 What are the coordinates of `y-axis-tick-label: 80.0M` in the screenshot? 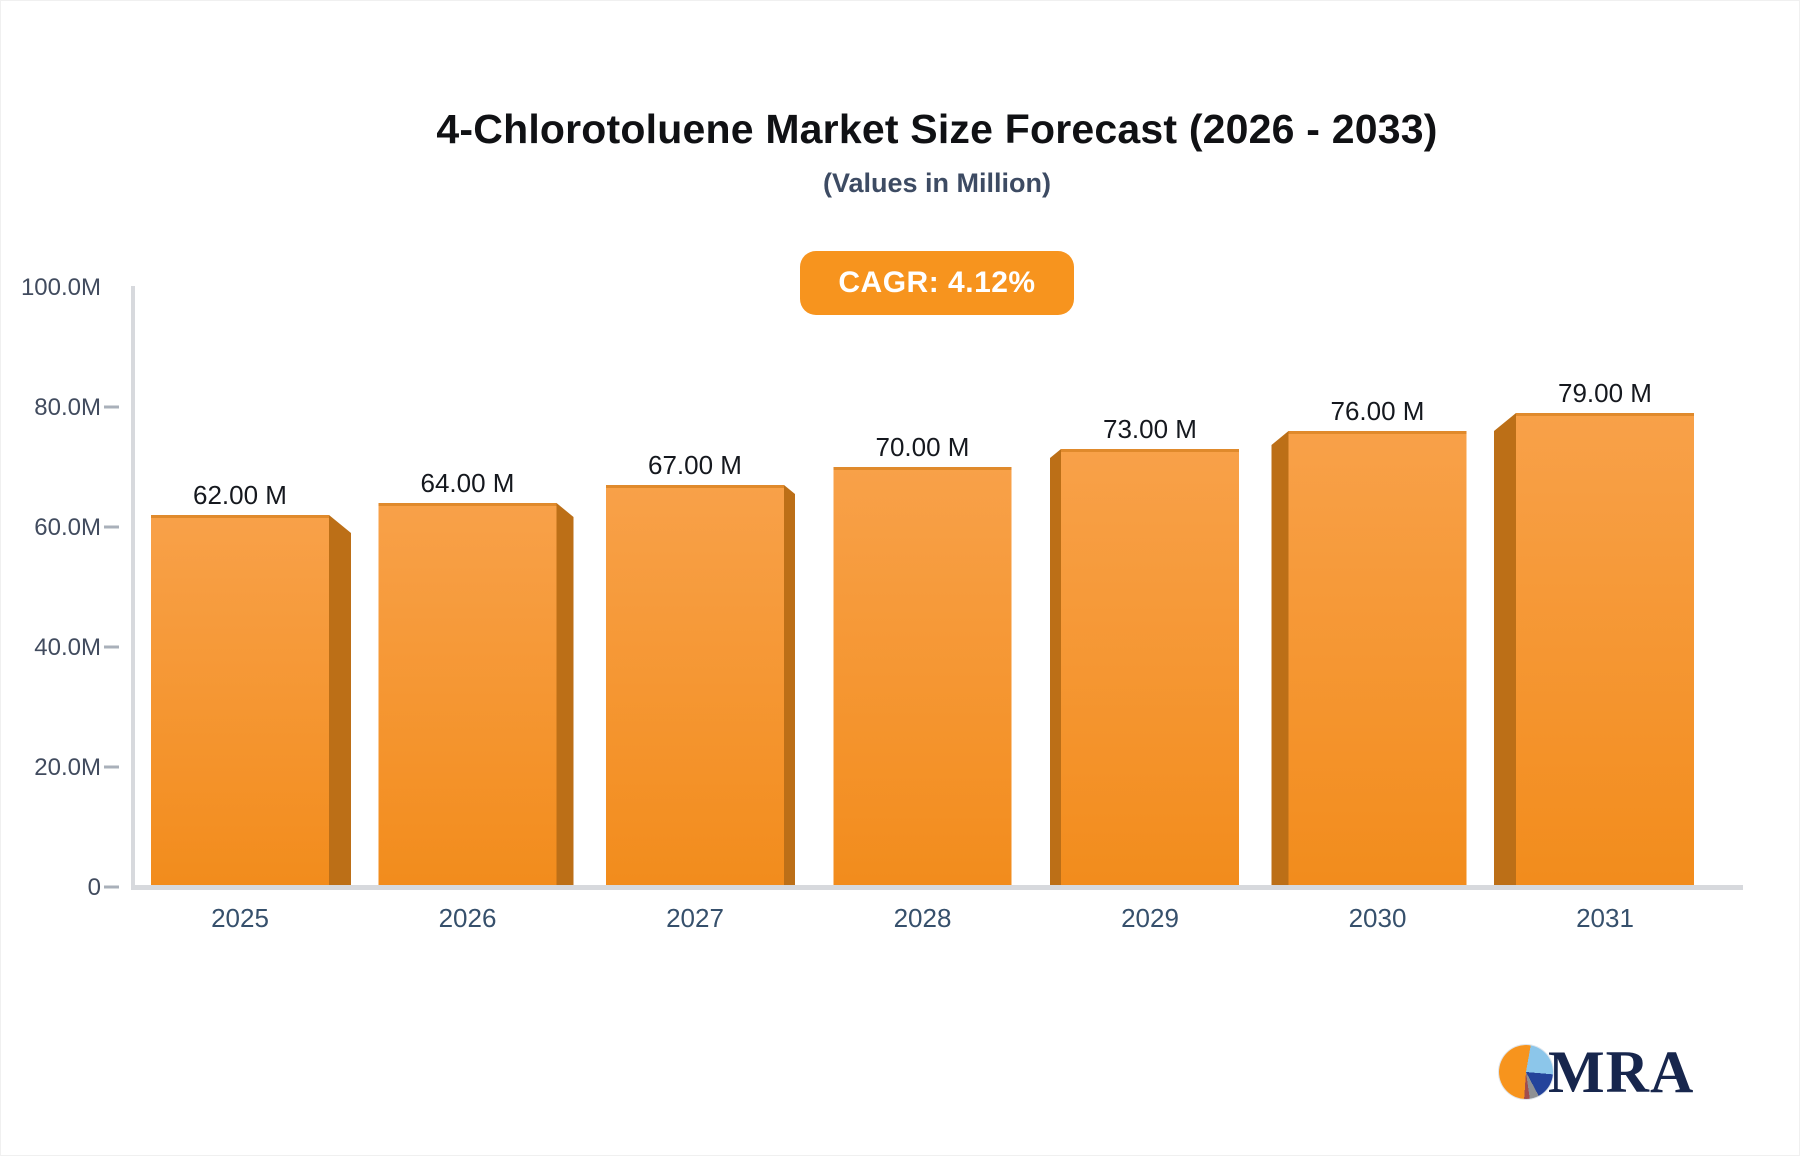 It's located at (67, 407).